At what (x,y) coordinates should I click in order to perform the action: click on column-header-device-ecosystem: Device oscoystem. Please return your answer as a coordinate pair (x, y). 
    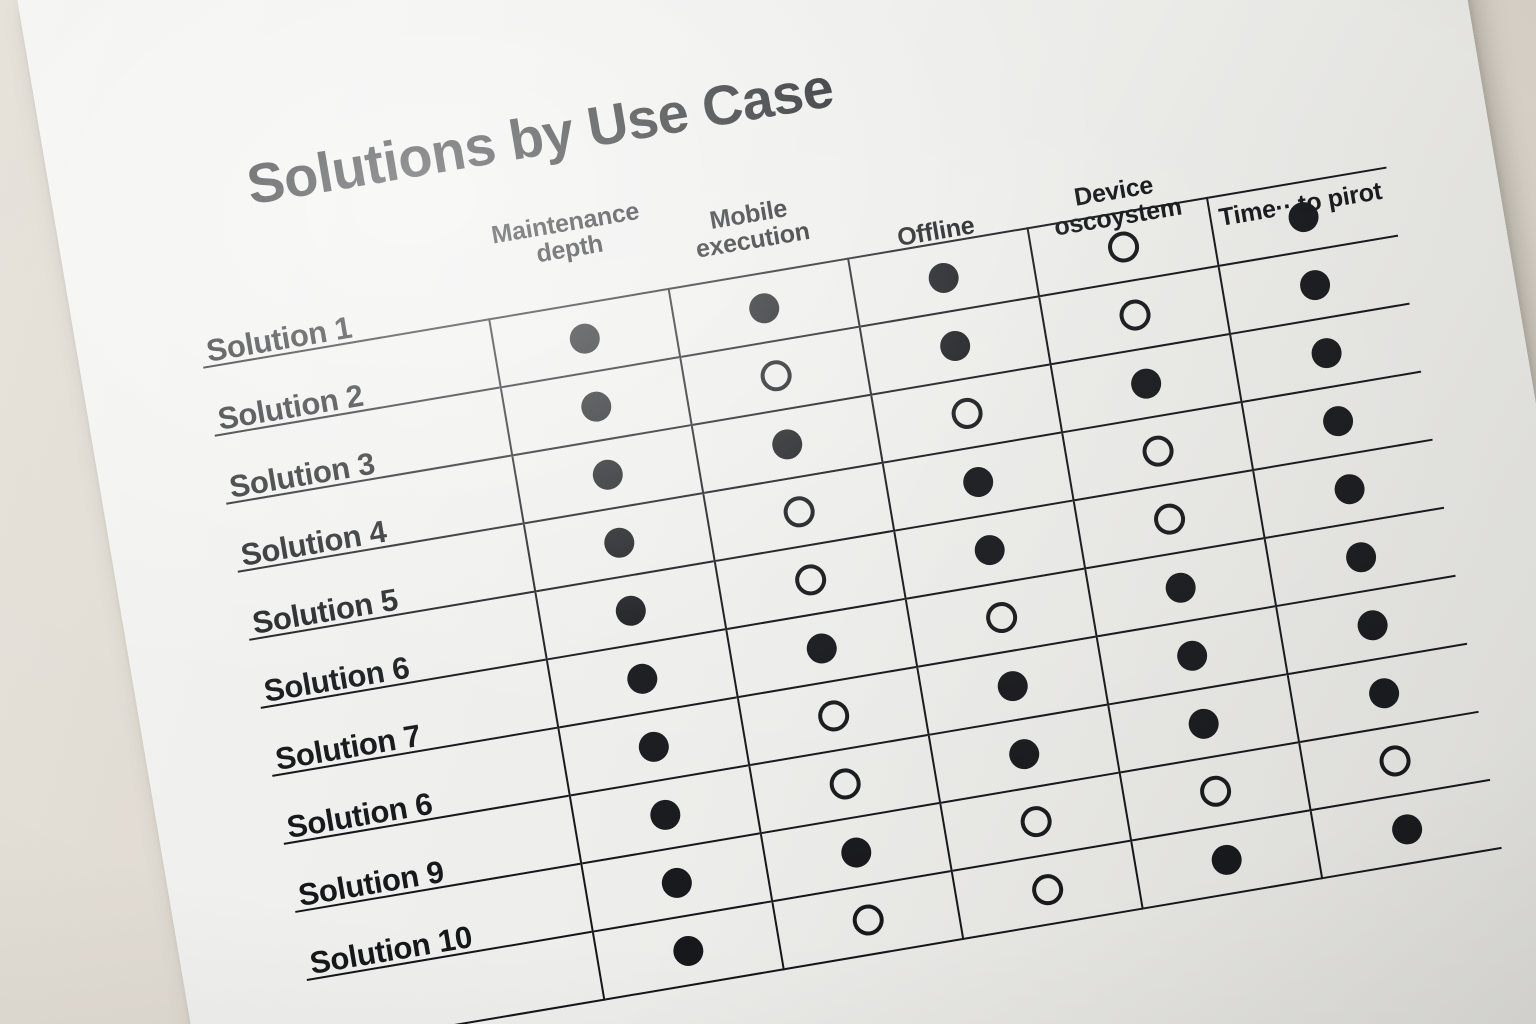
    Looking at the image, I should click on (1109, 173).